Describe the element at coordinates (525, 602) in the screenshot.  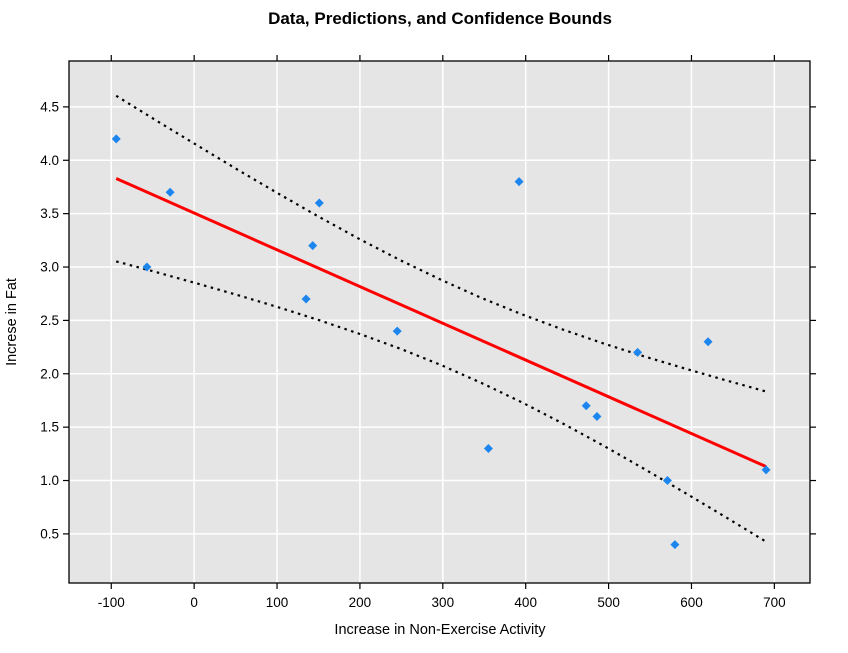
I see `x-tick-label: 400` at that location.